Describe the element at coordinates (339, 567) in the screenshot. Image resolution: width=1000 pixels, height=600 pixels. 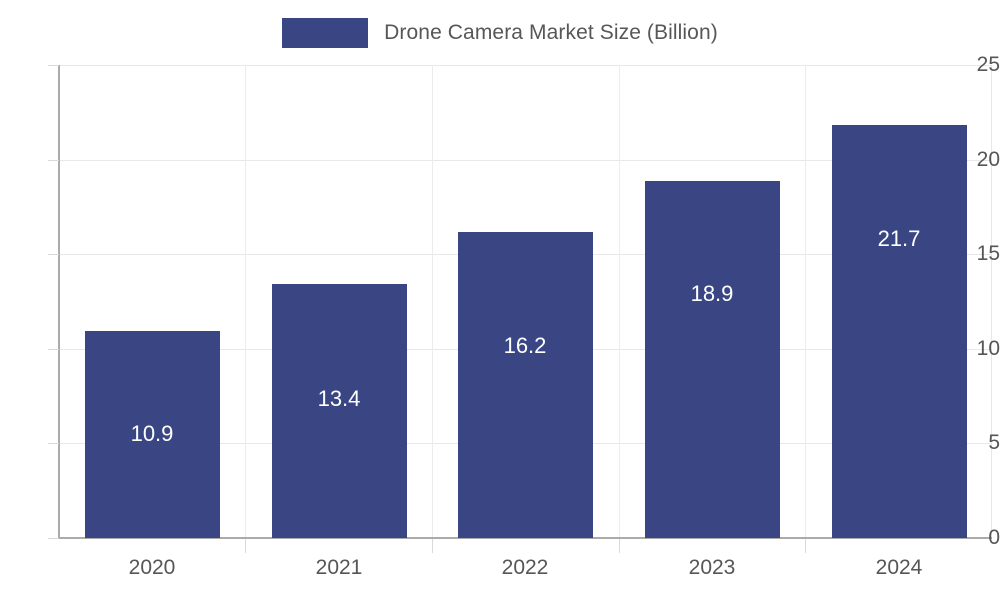
I see `x-tick-label-2021: 2021` at that location.